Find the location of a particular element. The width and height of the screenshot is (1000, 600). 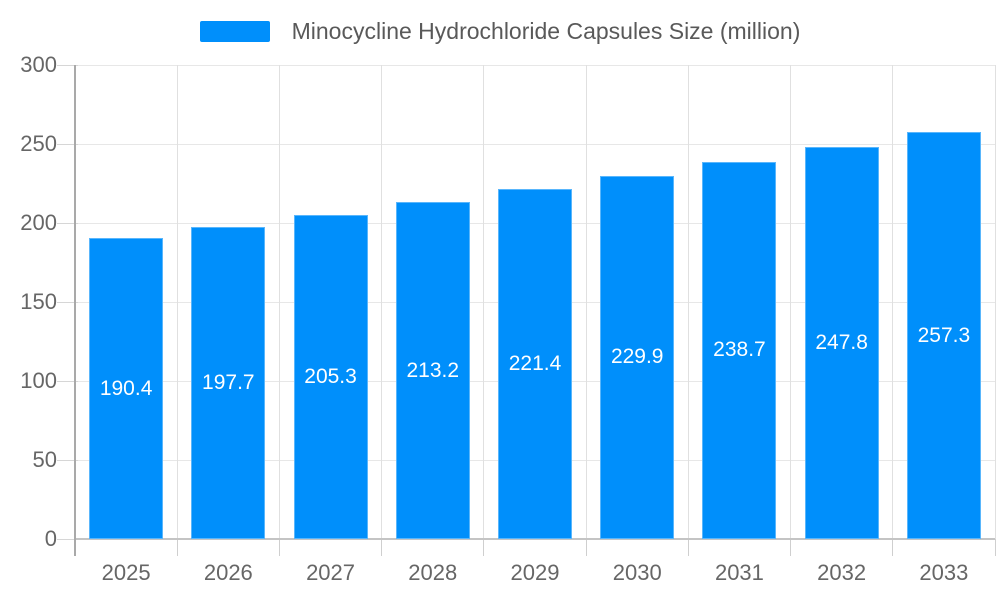

bar: 238.7 is located at coordinates (739, 350).